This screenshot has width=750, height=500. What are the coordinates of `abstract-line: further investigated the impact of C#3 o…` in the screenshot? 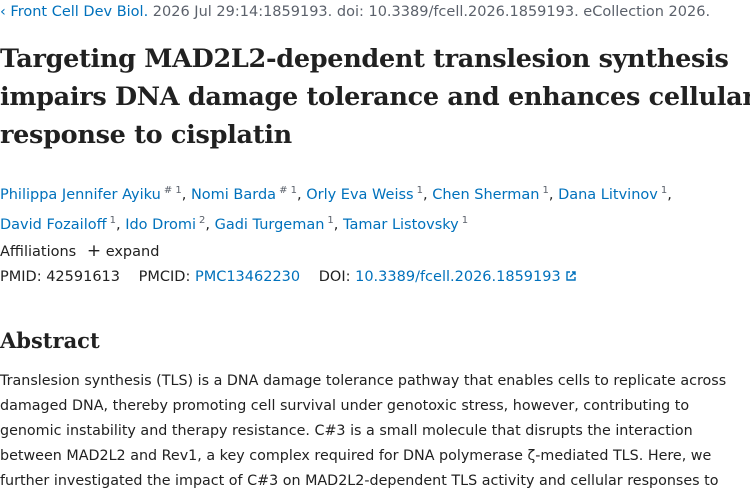 It's located at (359, 481).